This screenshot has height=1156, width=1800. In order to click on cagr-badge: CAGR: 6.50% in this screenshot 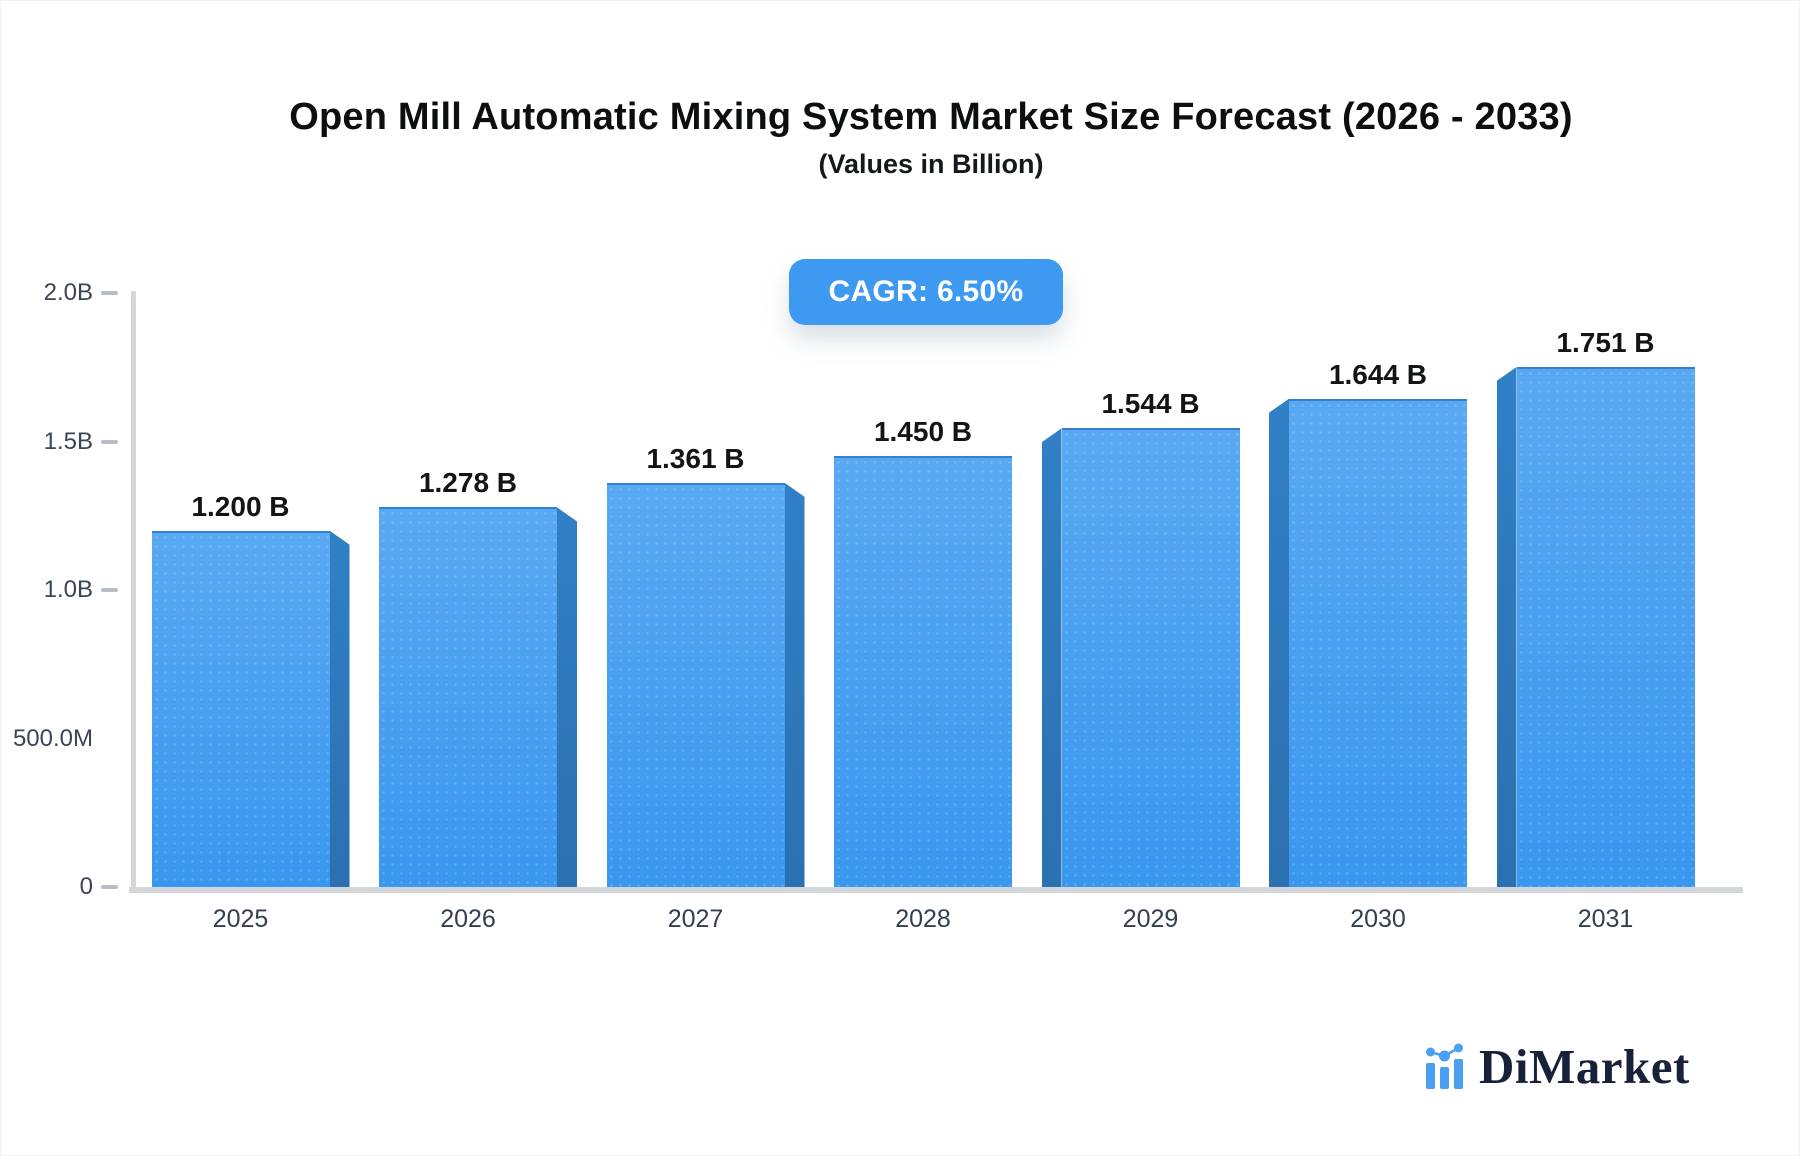, I will do `click(926, 292)`.